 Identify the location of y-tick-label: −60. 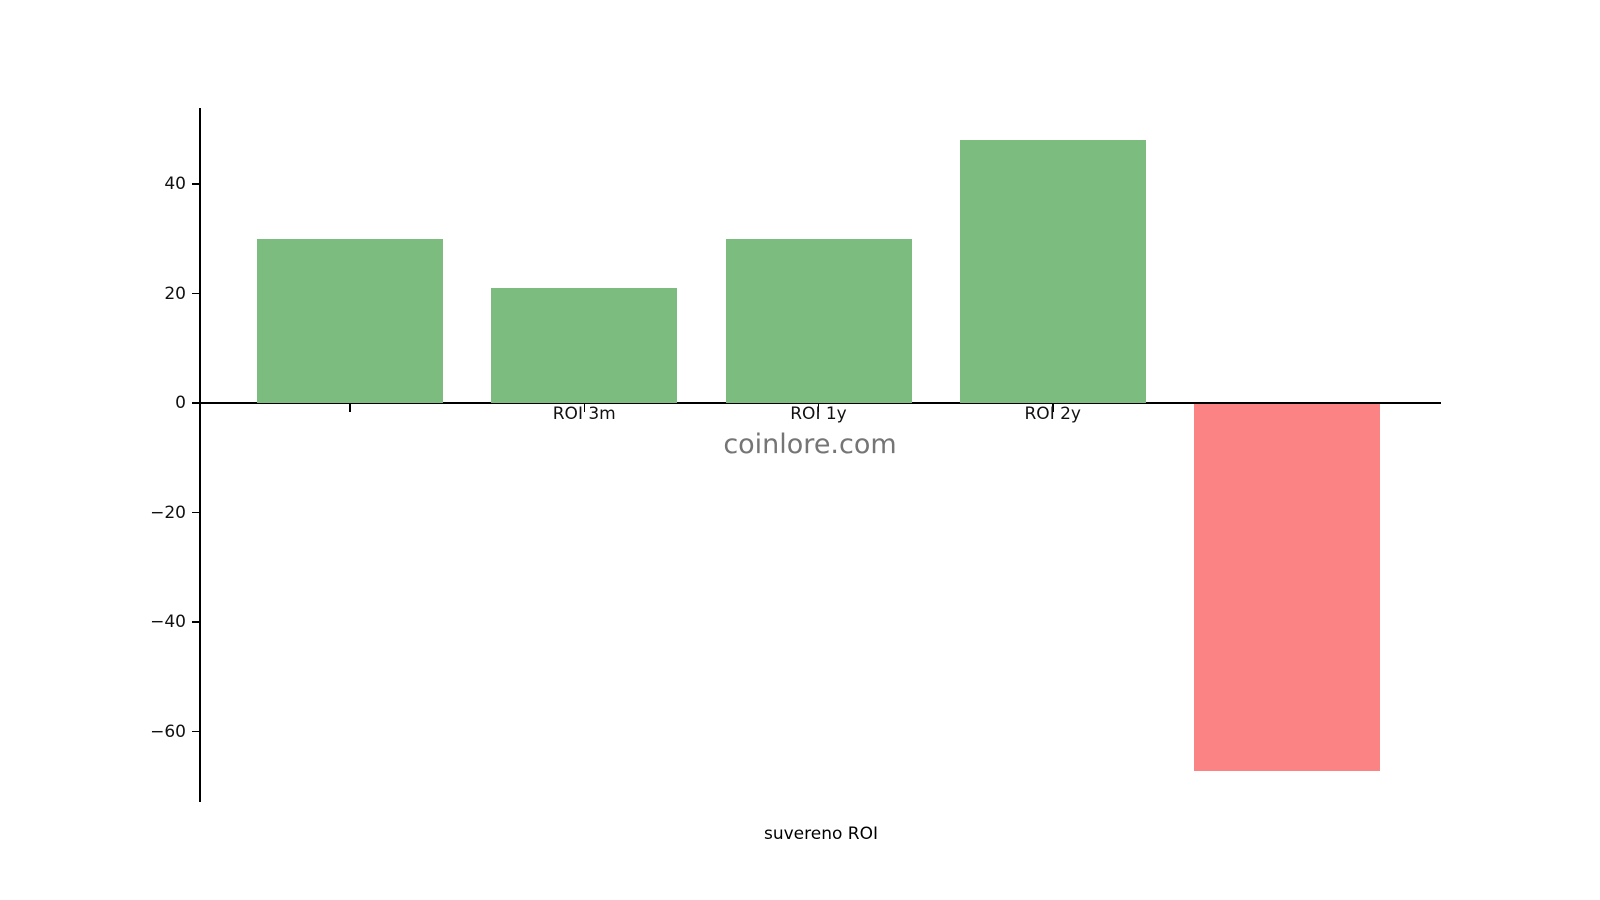
(168, 731).